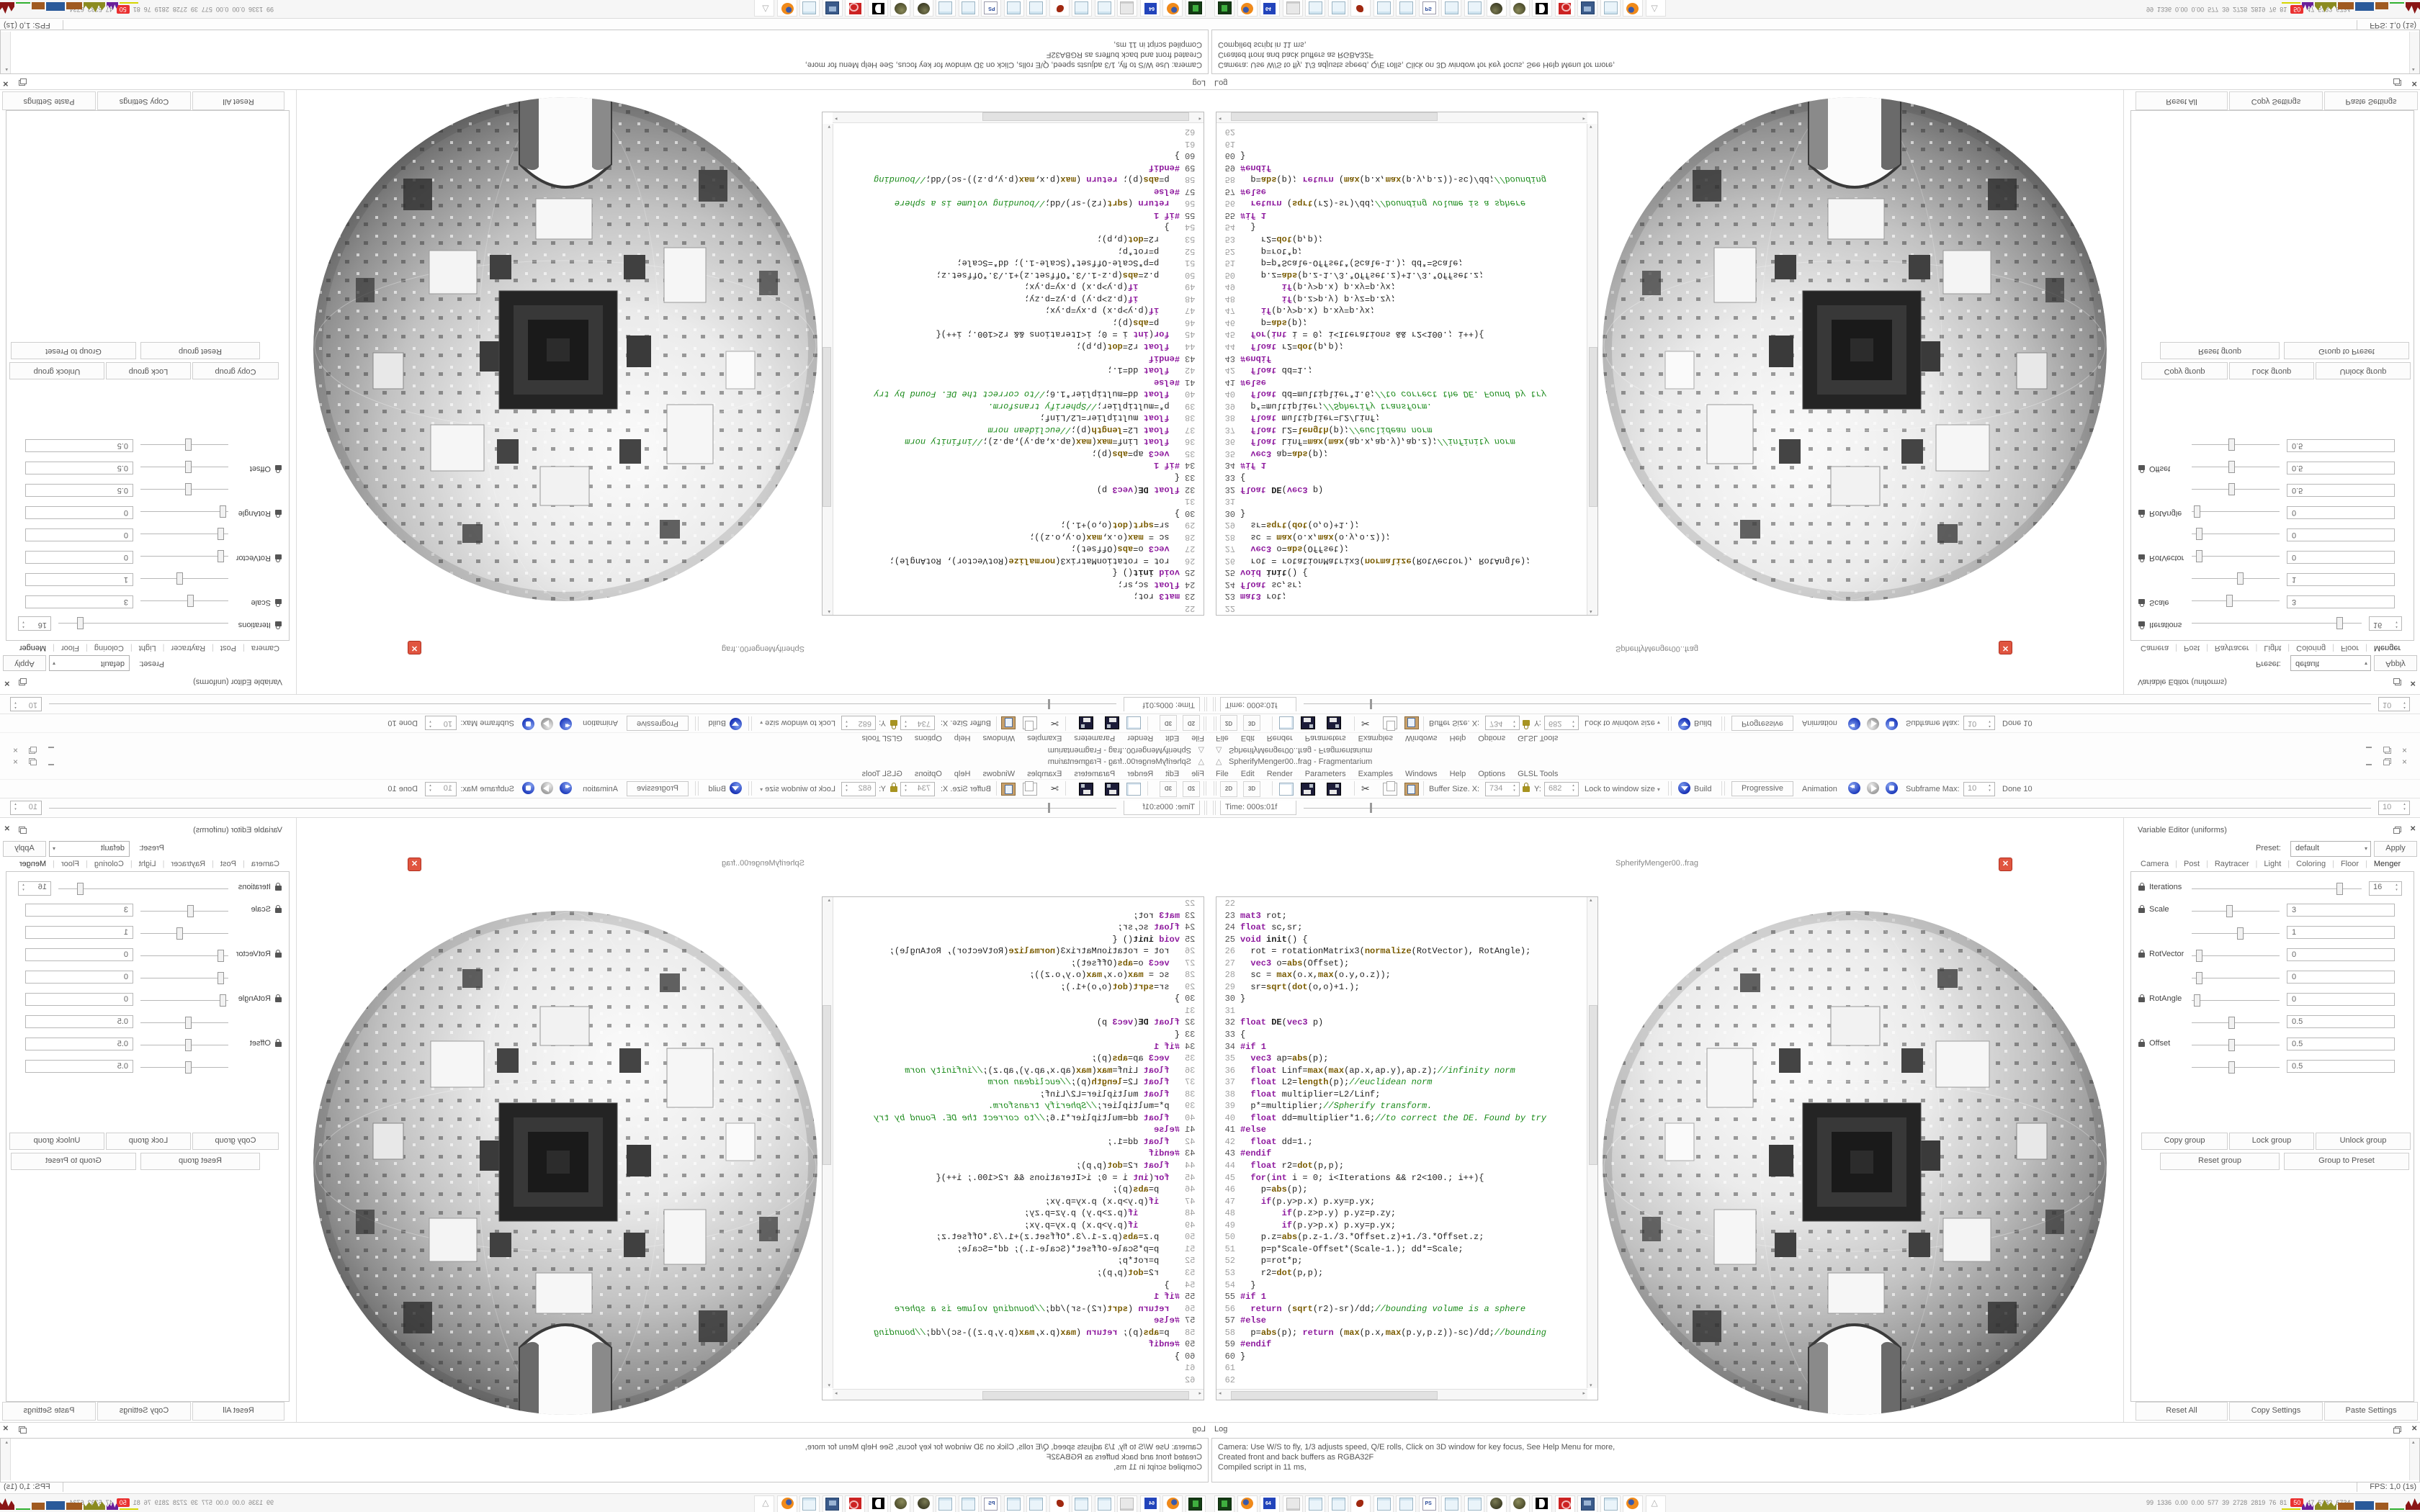 The height and width of the screenshot is (1512, 2420). I want to click on stop-button, so click(528, 724).